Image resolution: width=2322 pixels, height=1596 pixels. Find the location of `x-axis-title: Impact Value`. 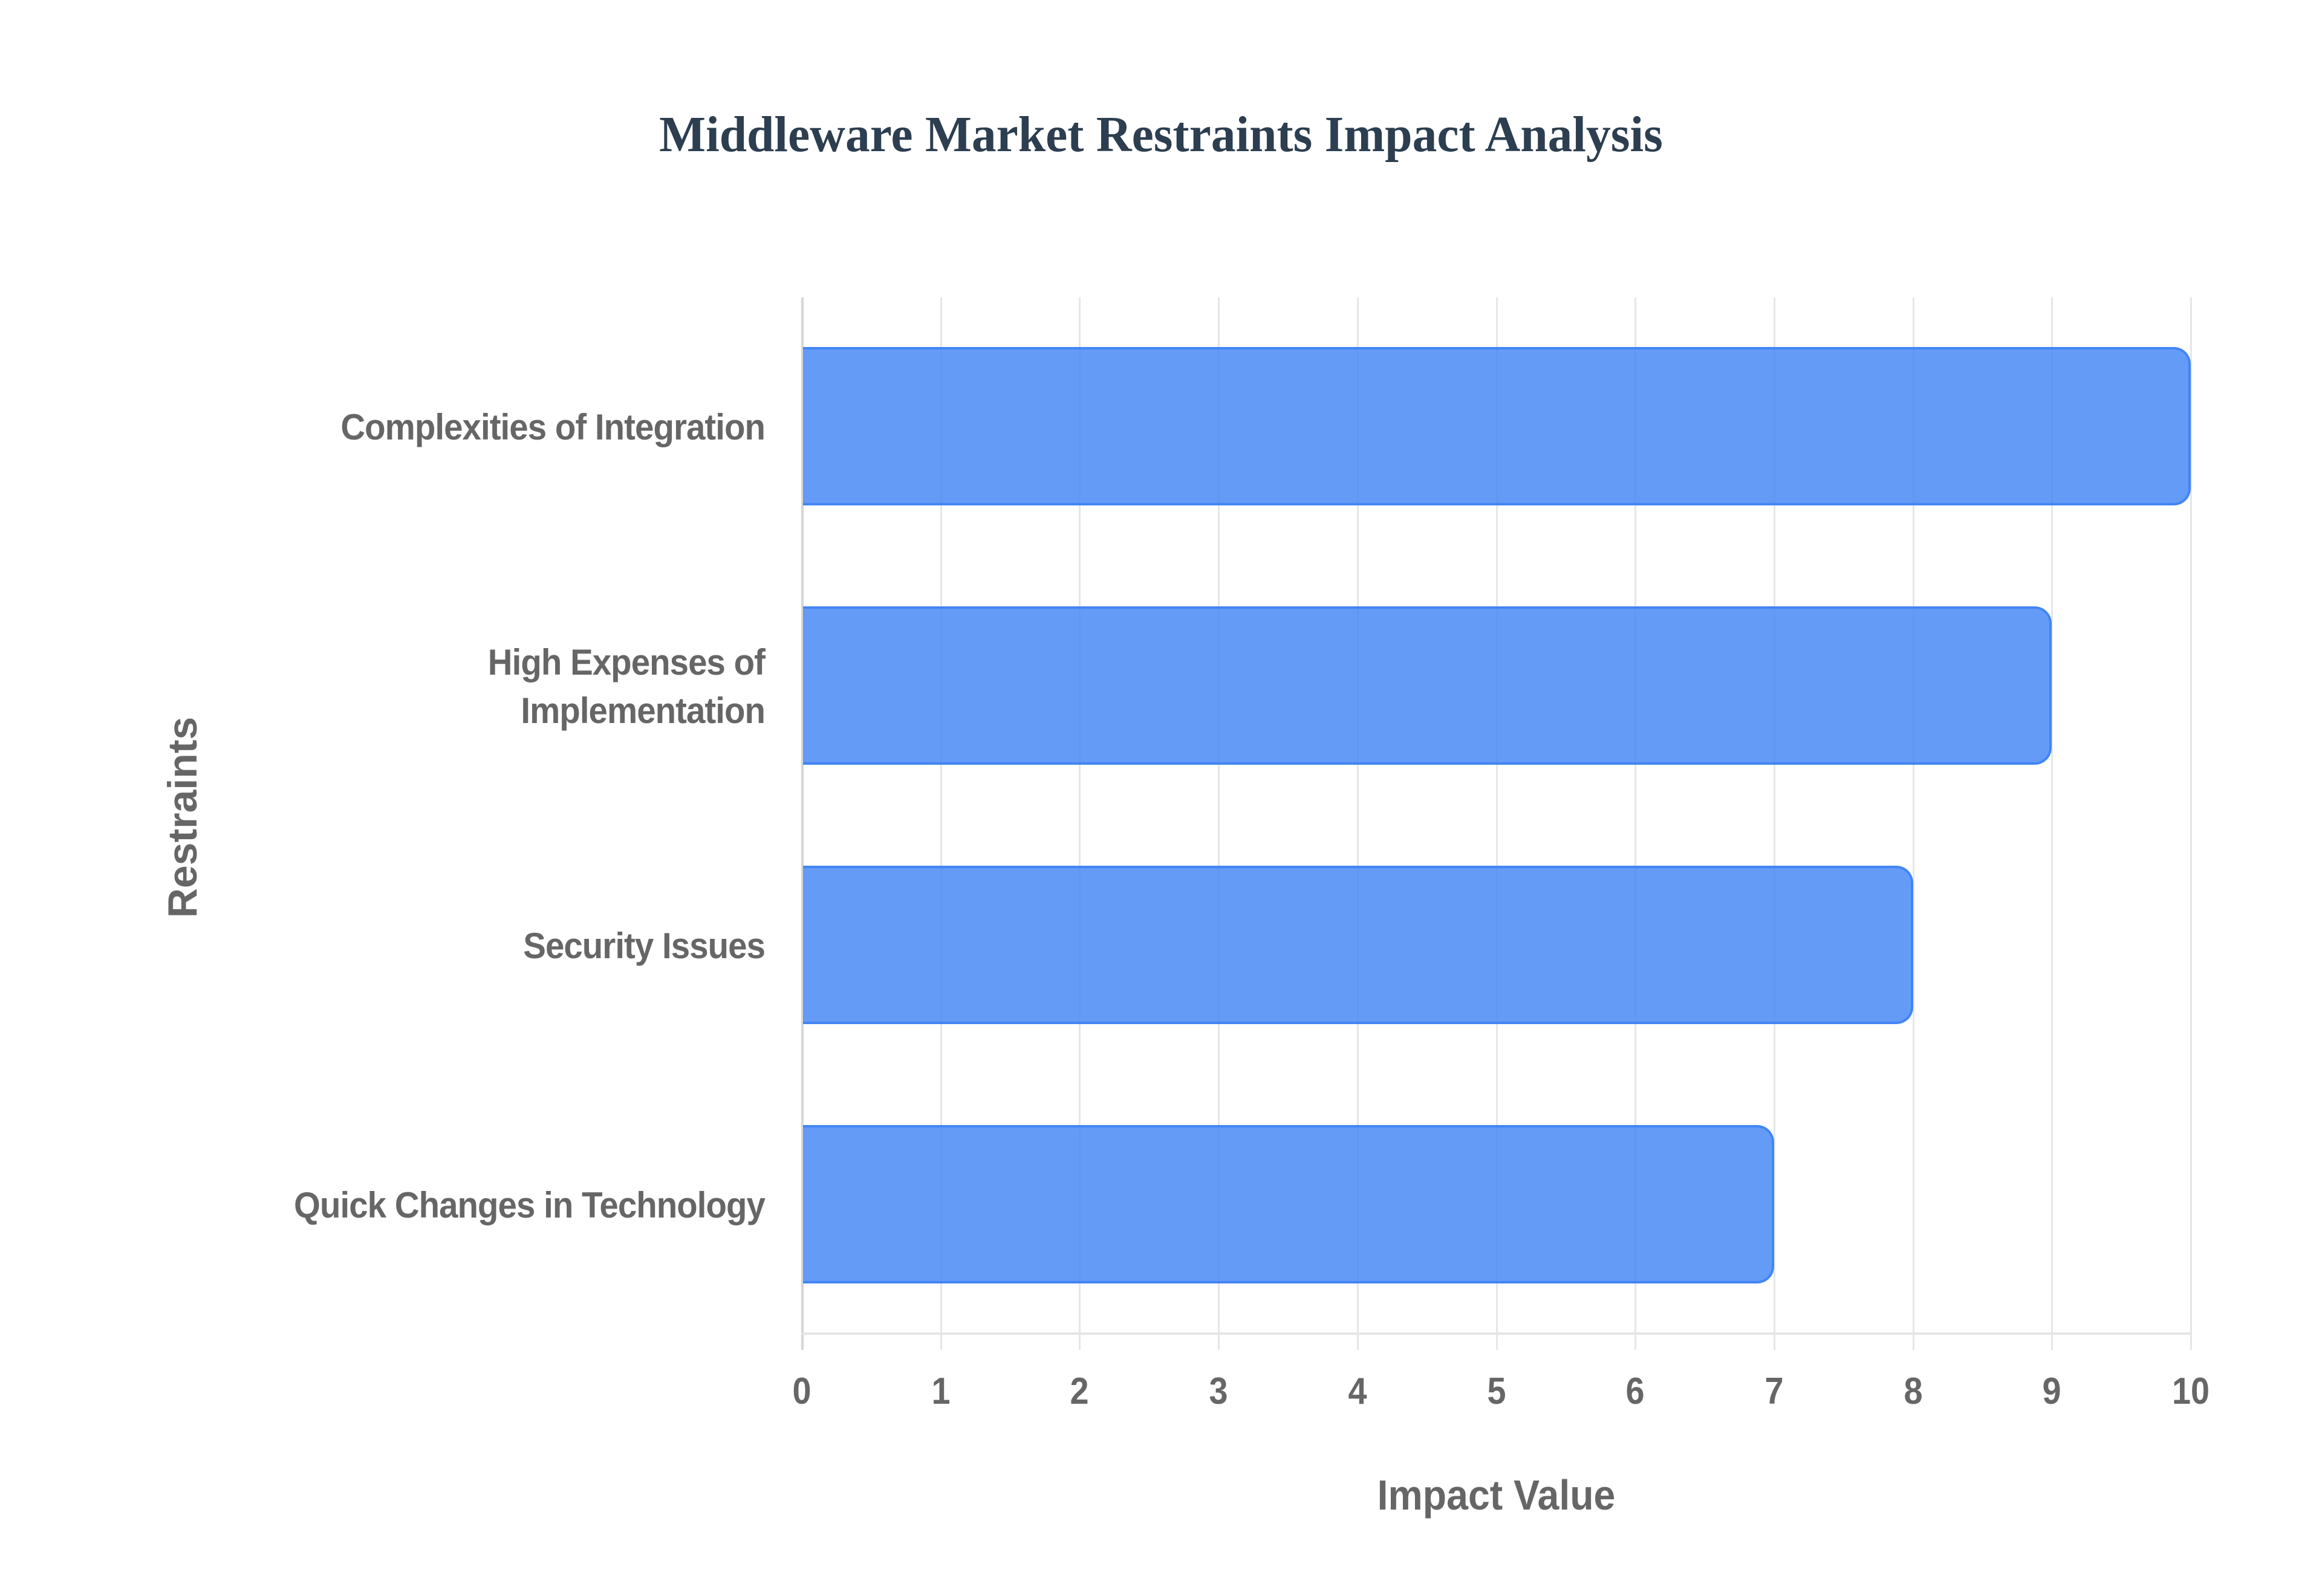

x-axis-title: Impact Value is located at coordinates (1496, 1495).